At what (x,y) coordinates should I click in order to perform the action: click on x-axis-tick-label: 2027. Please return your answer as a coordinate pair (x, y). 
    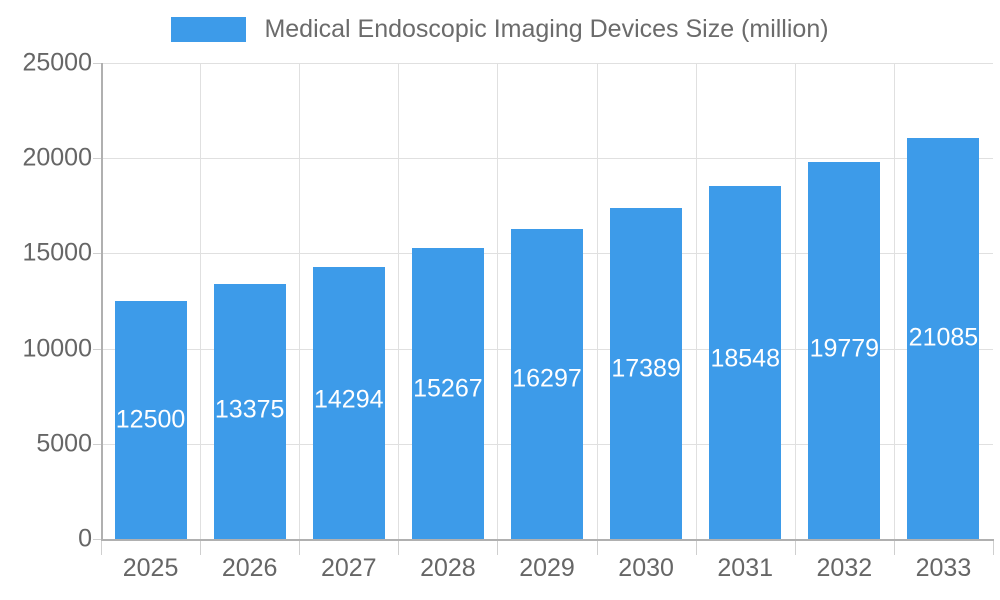
    Looking at the image, I should click on (348, 568).